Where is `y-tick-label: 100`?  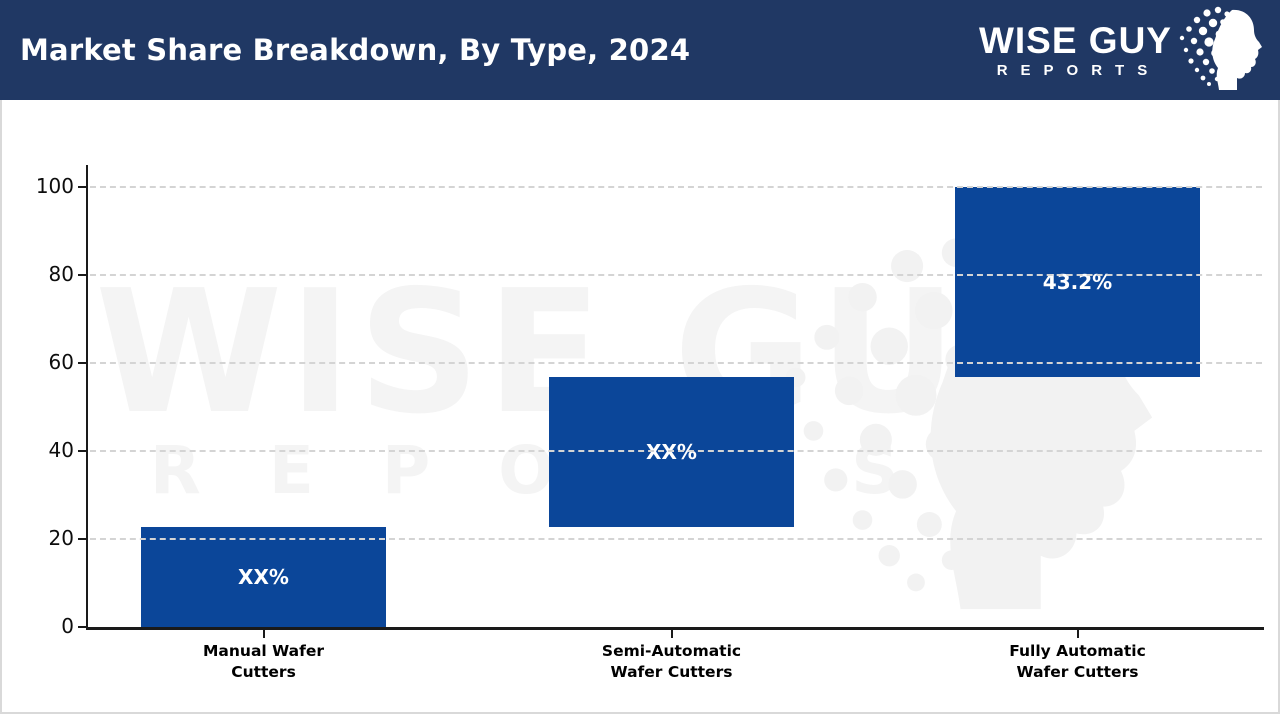
y-tick-label: 100 is located at coordinates (54, 186).